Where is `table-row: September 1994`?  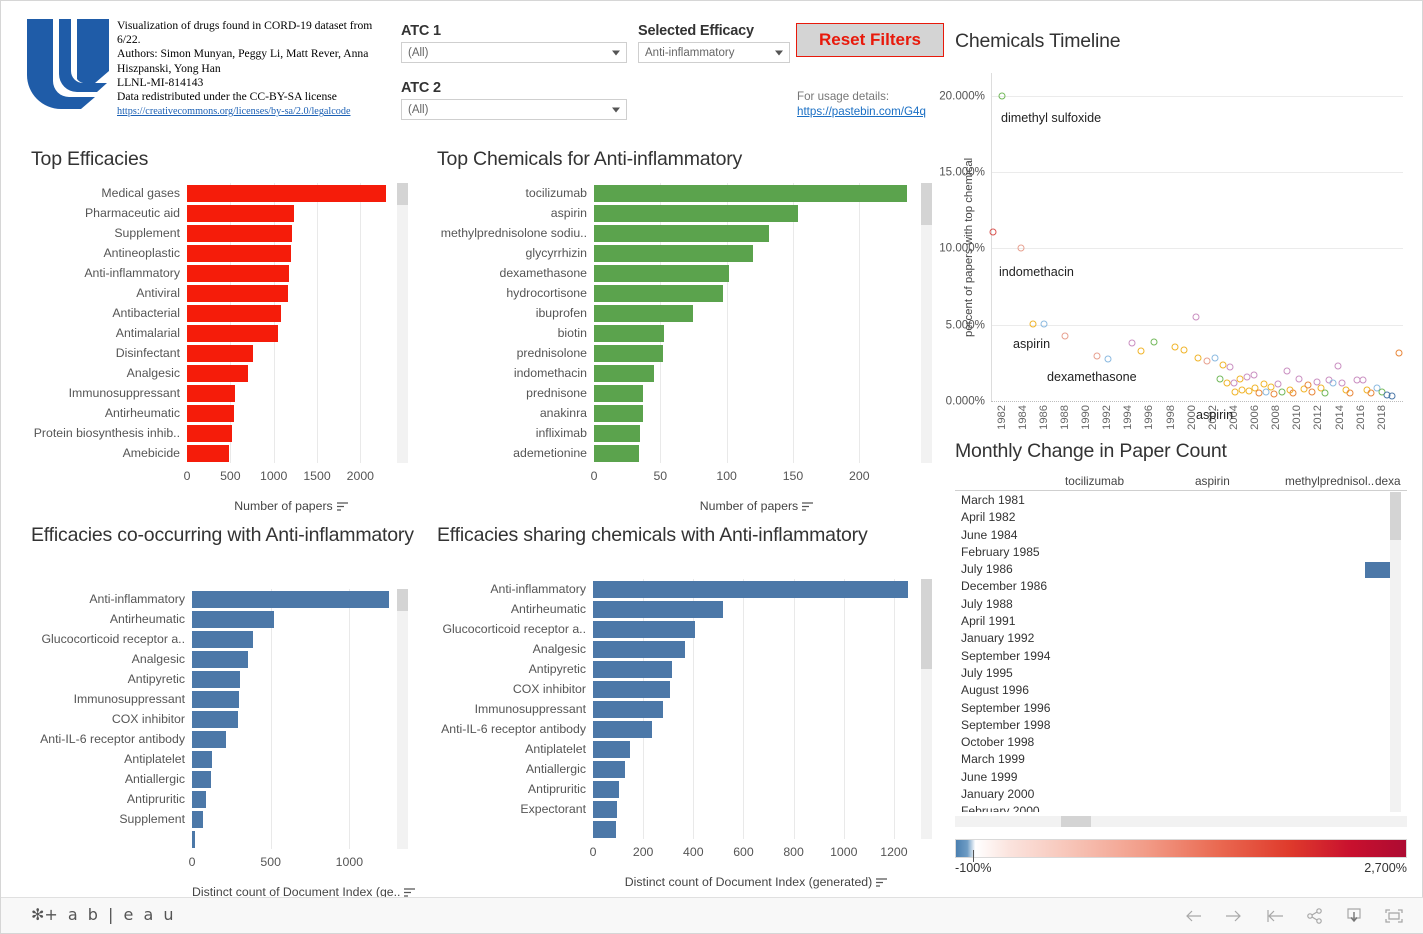 table-row: September 1994 is located at coordinates (1181, 656).